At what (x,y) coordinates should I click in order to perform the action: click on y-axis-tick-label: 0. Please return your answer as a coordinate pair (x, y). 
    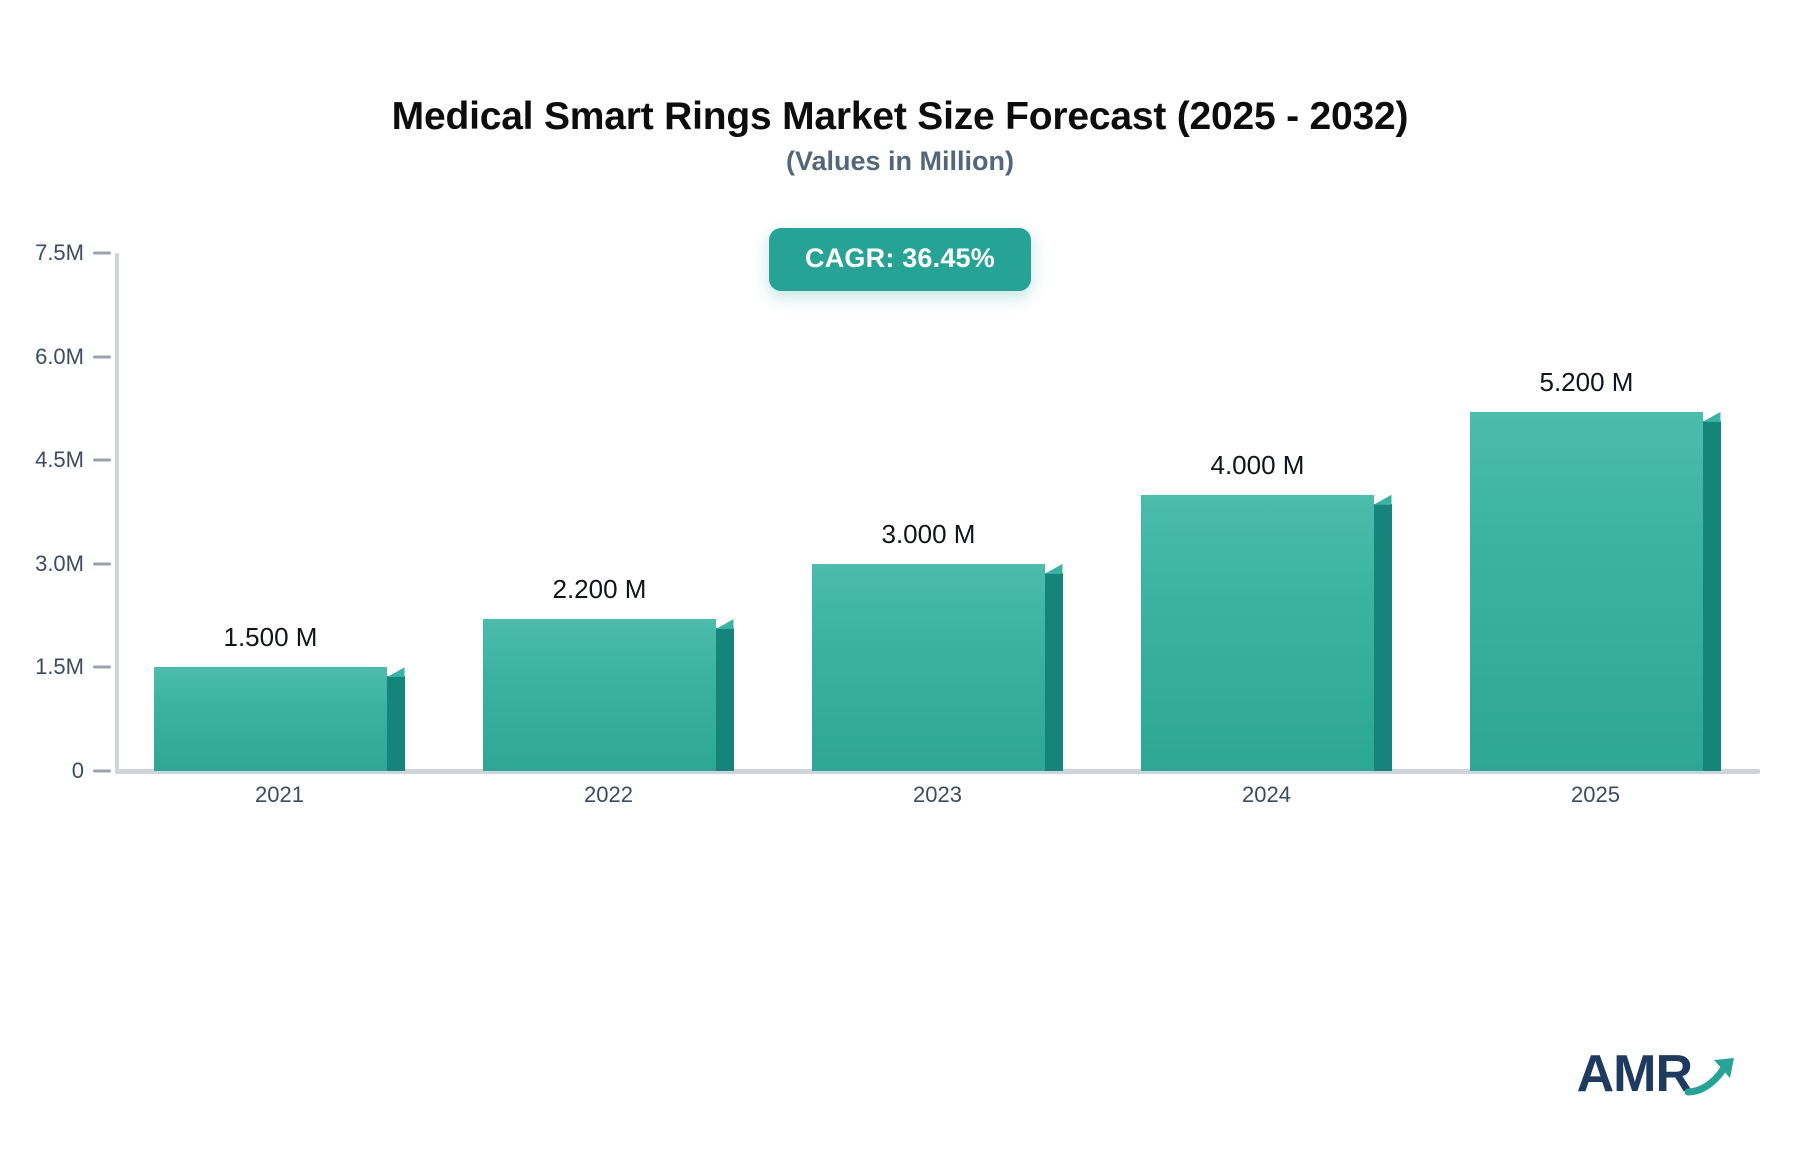
    Looking at the image, I should click on (77, 770).